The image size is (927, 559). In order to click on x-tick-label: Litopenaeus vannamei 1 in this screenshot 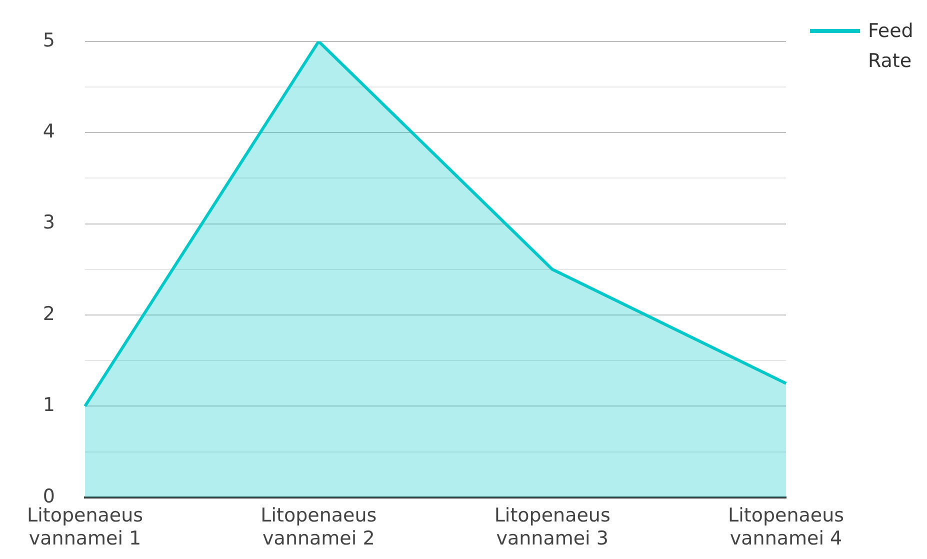, I will do `click(85, 527)`.